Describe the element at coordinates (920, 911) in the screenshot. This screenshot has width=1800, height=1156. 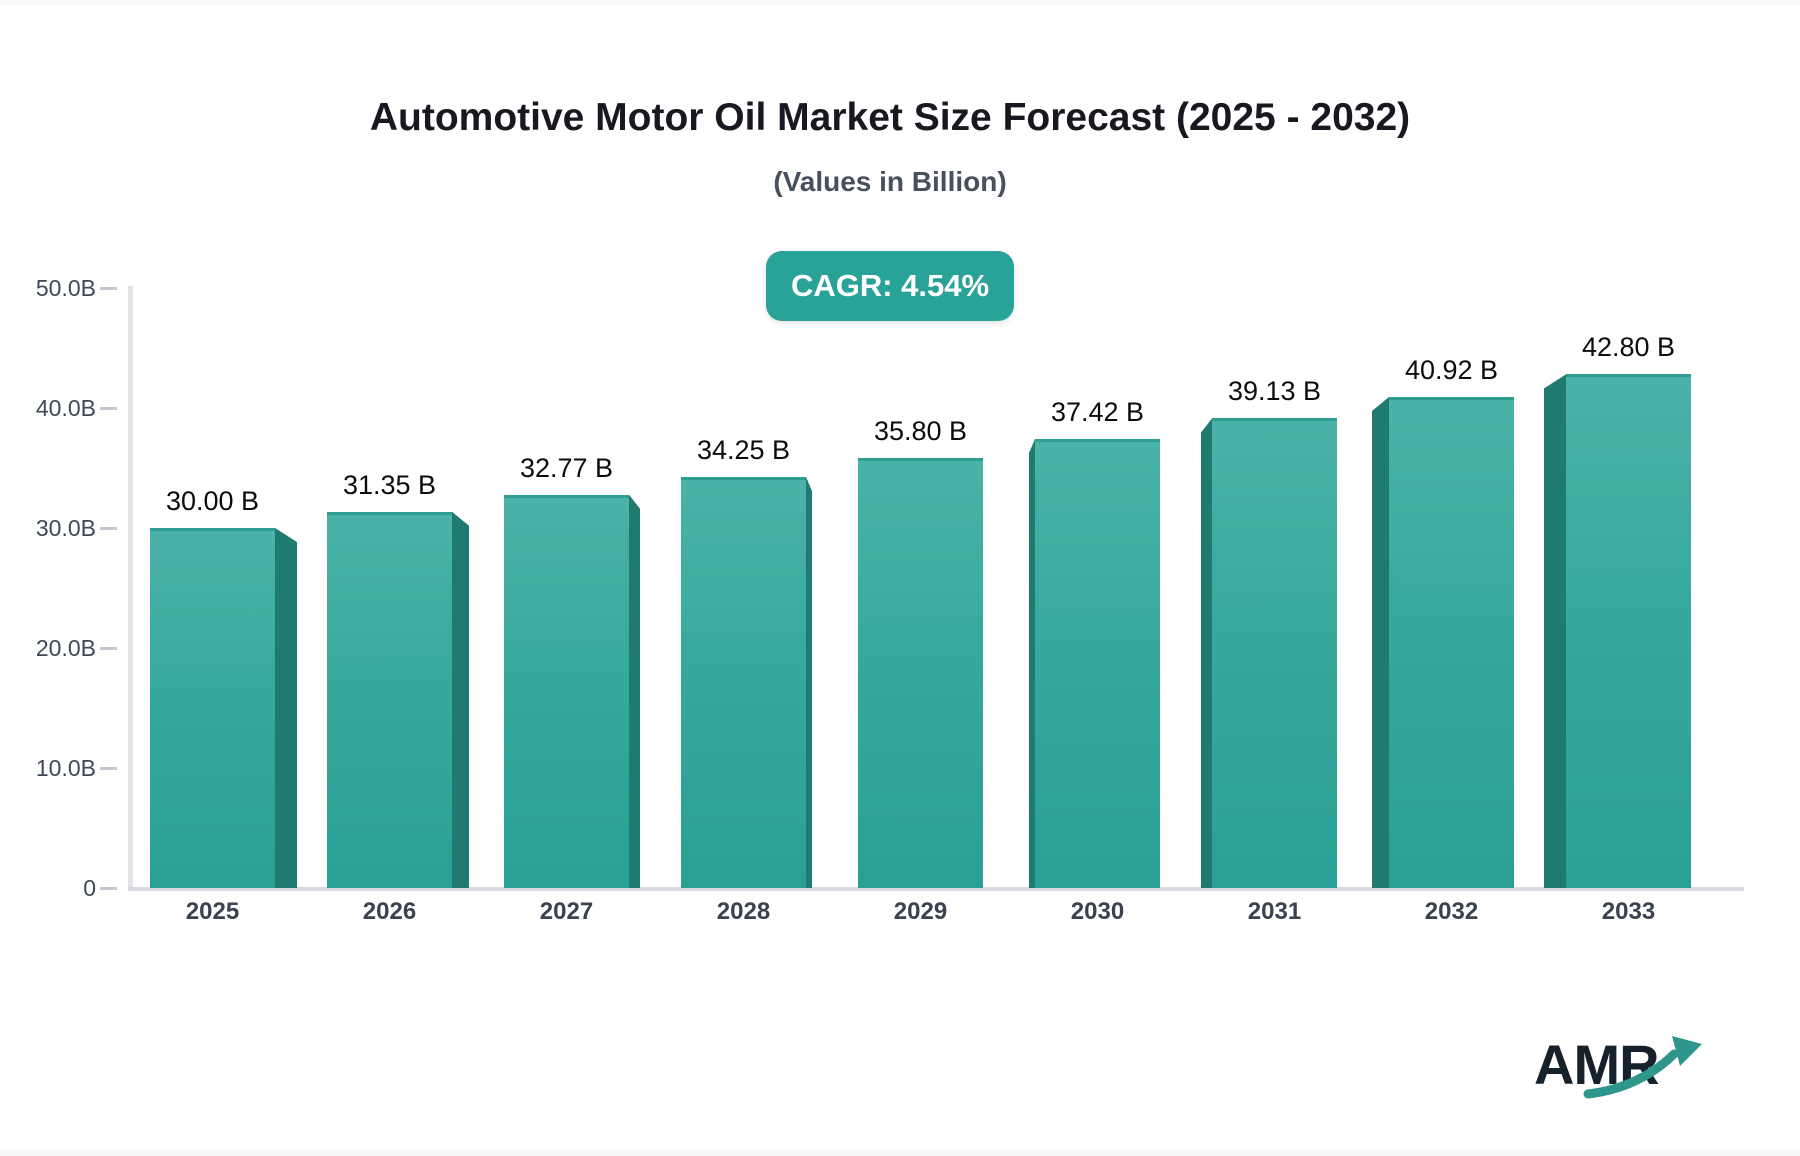
I see `x-axis-label: 2029` at that location.